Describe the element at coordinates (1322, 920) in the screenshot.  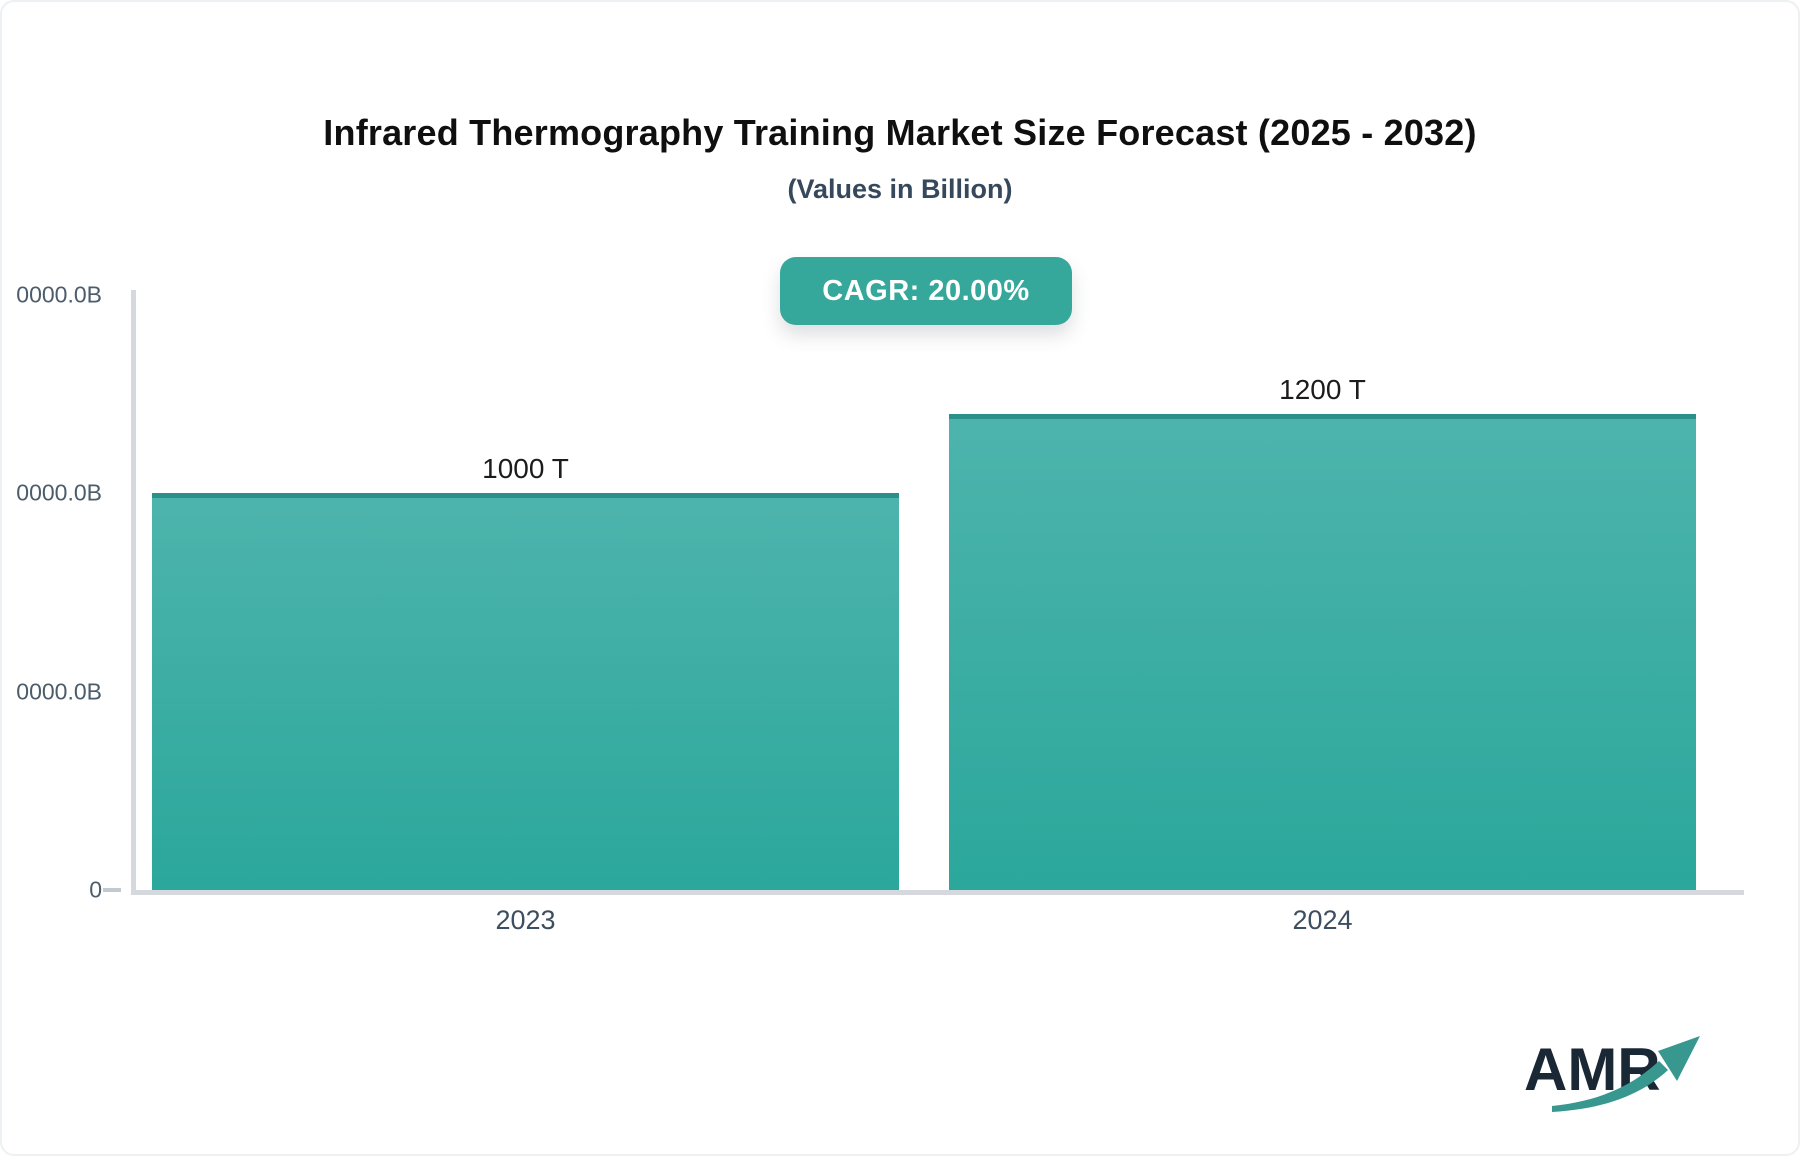
I see `x-axis-category-label: 2024` at that location.